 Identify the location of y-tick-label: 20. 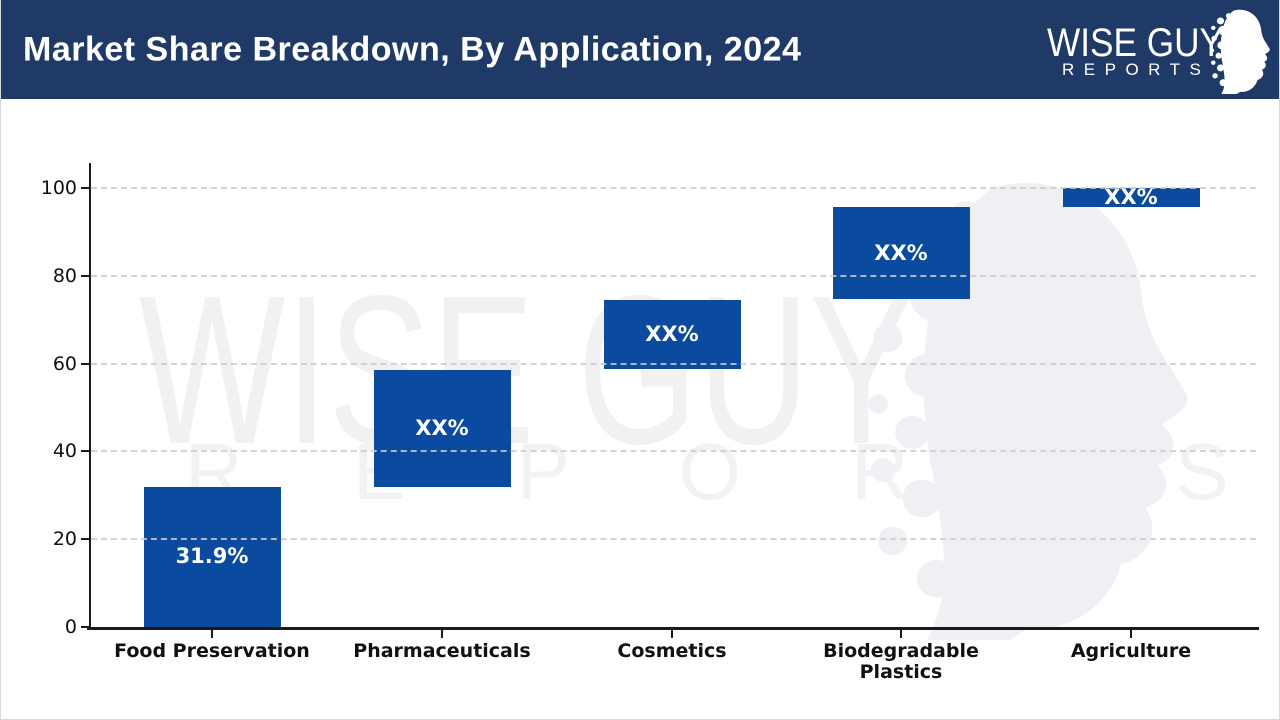
(64, 539).